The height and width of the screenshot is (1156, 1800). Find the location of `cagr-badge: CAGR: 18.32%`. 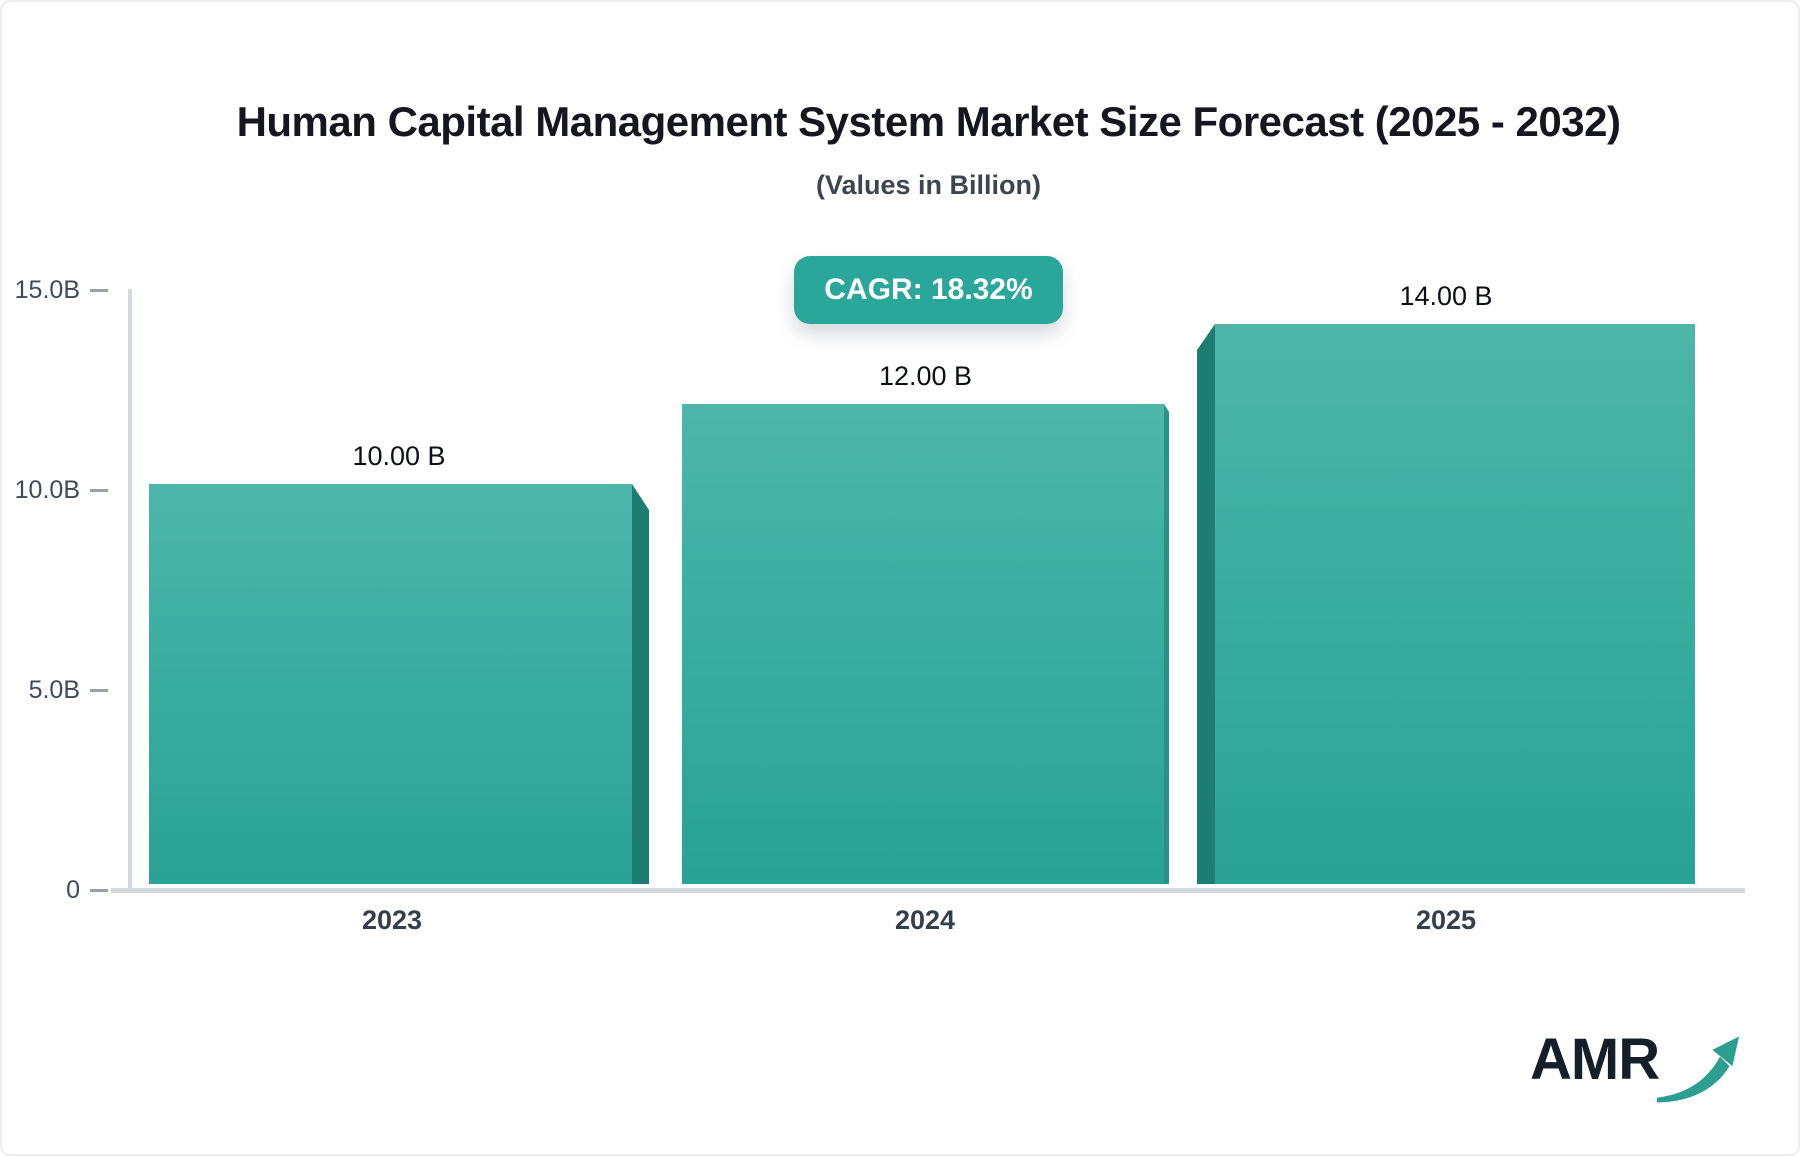

cagr-badge: CAGR: 18.32% is located at coordinates (928, 290).